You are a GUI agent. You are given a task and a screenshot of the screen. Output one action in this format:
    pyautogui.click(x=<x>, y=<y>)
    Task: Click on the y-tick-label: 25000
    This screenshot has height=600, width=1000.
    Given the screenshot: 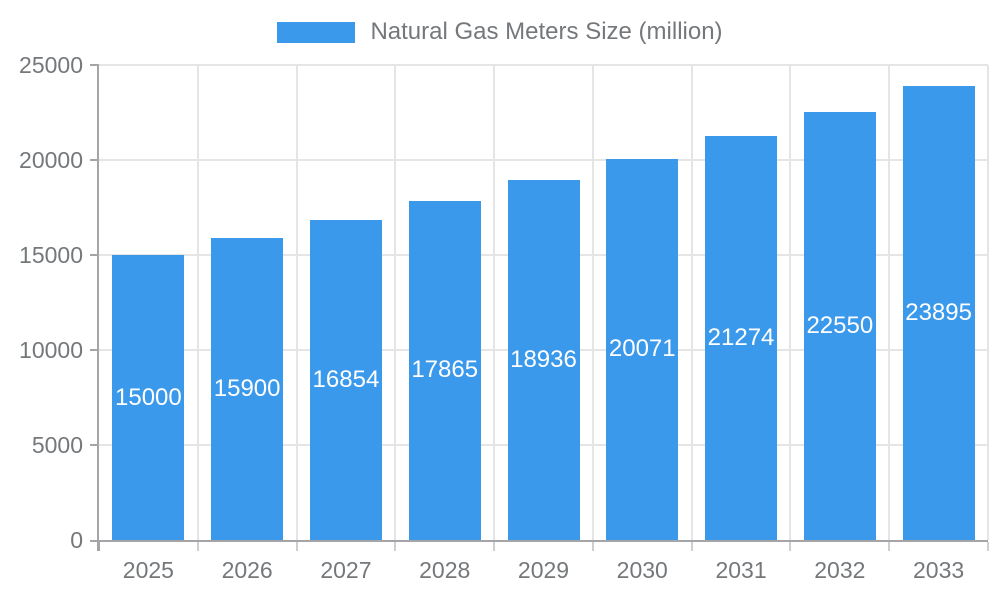 What is the action you would take?
    pyautogui.click(x=51, y=65)
    